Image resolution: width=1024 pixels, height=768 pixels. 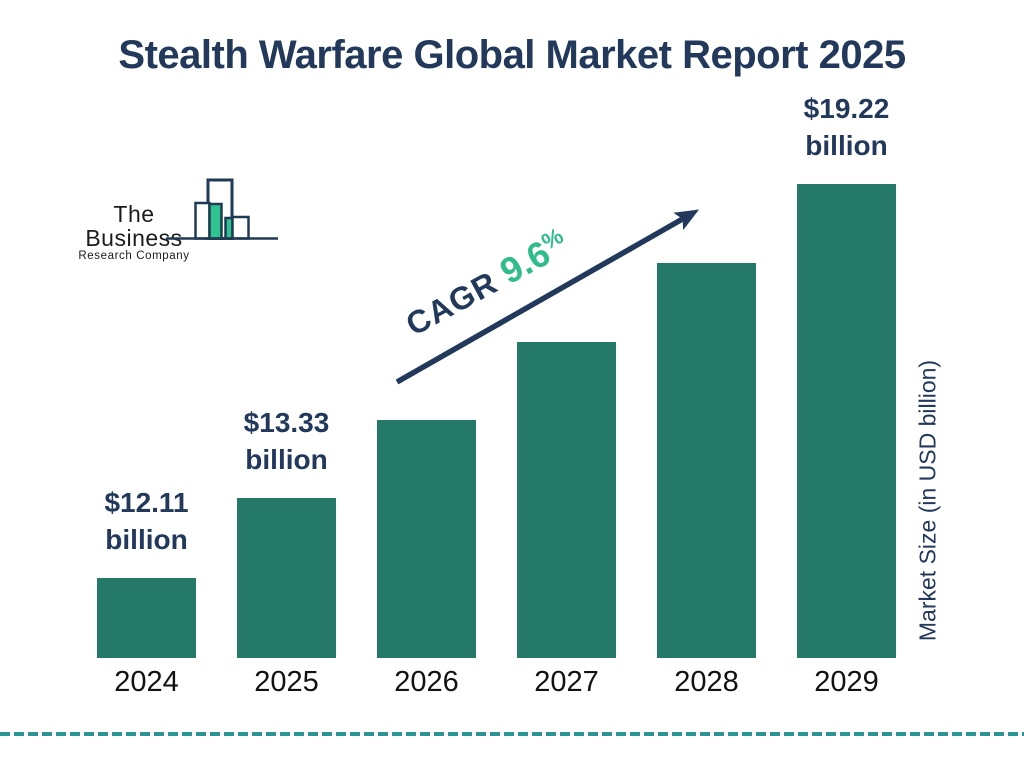 I want to click on x-tick-2026: 2026, so click(x=426, y=682).